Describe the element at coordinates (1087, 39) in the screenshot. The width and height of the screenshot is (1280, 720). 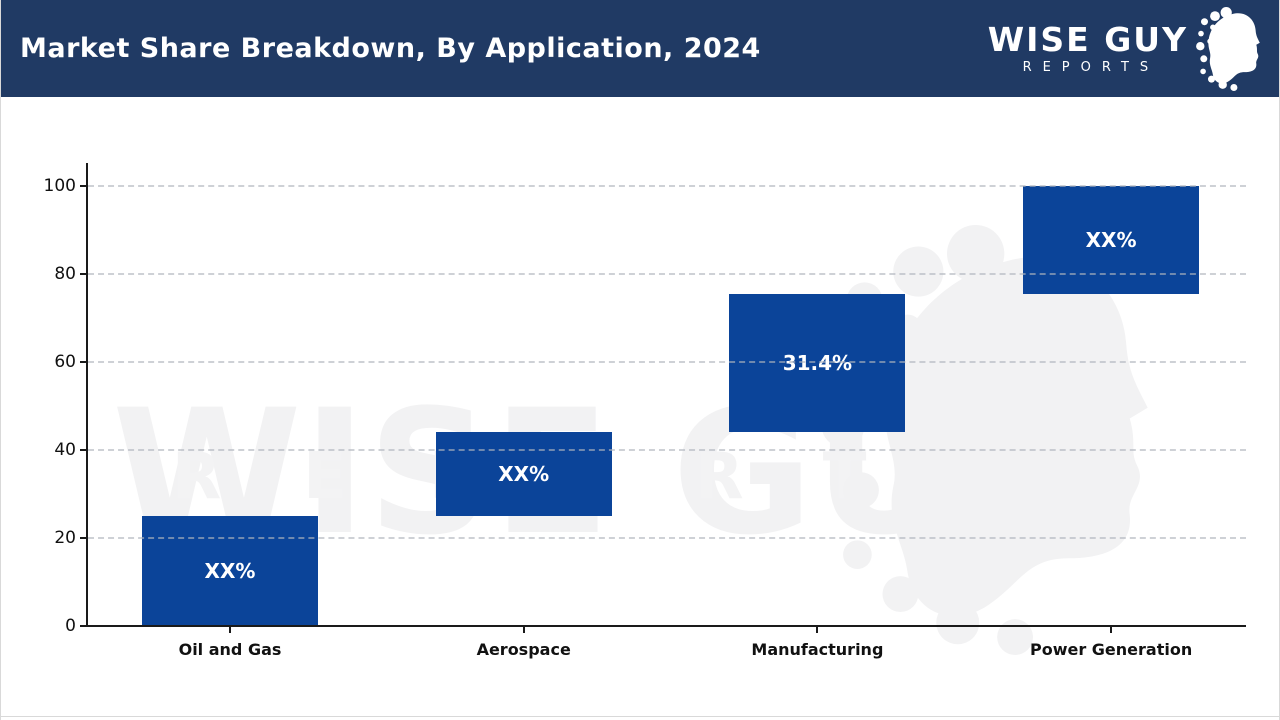
I see `brand-name: WISE GUY` at that location.